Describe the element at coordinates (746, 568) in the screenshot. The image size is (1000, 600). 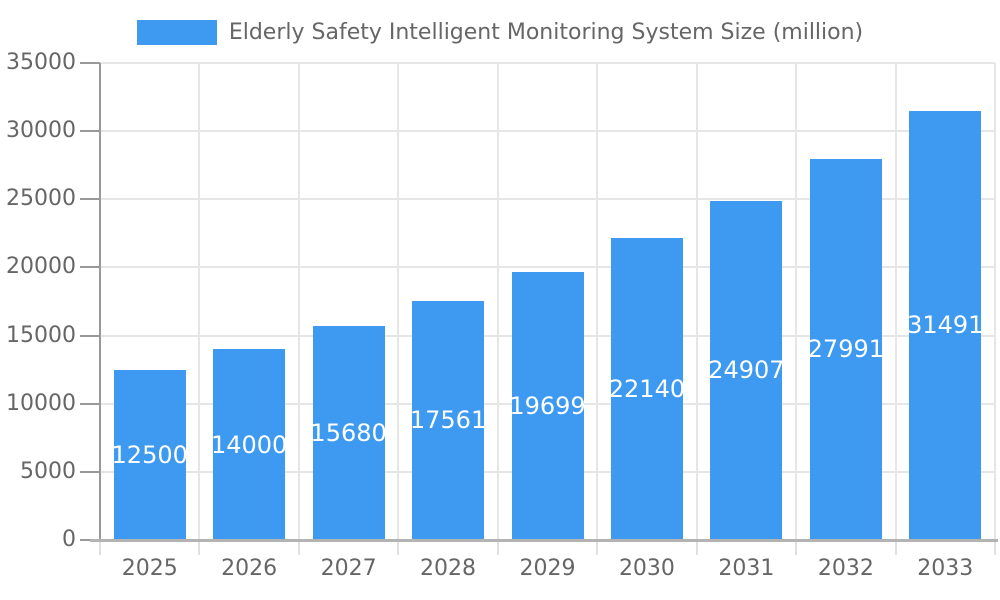
I see `x-axis-label: 2031` at that location.